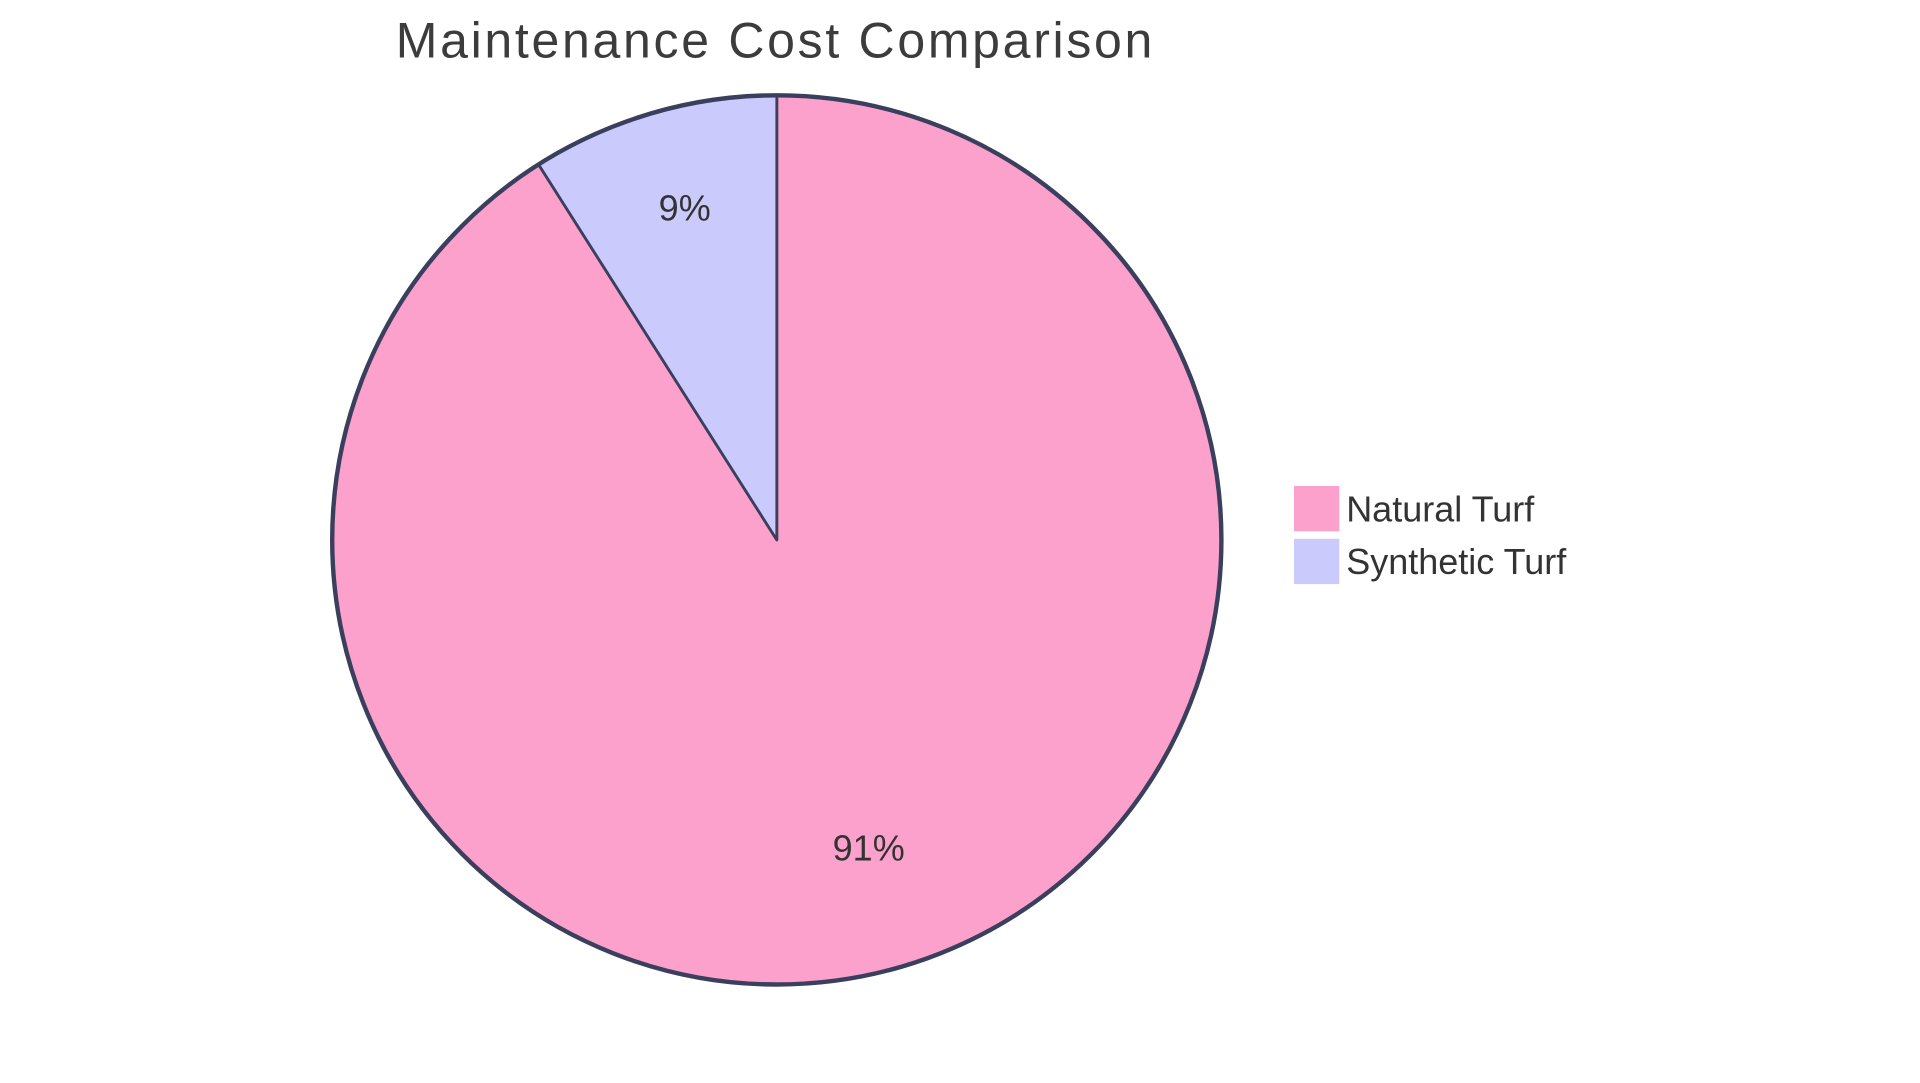 The width and height of the screenshot is (1920, 1083). I want to click on svg-text: Maintenance Cost Comparison, so click(775, 40).